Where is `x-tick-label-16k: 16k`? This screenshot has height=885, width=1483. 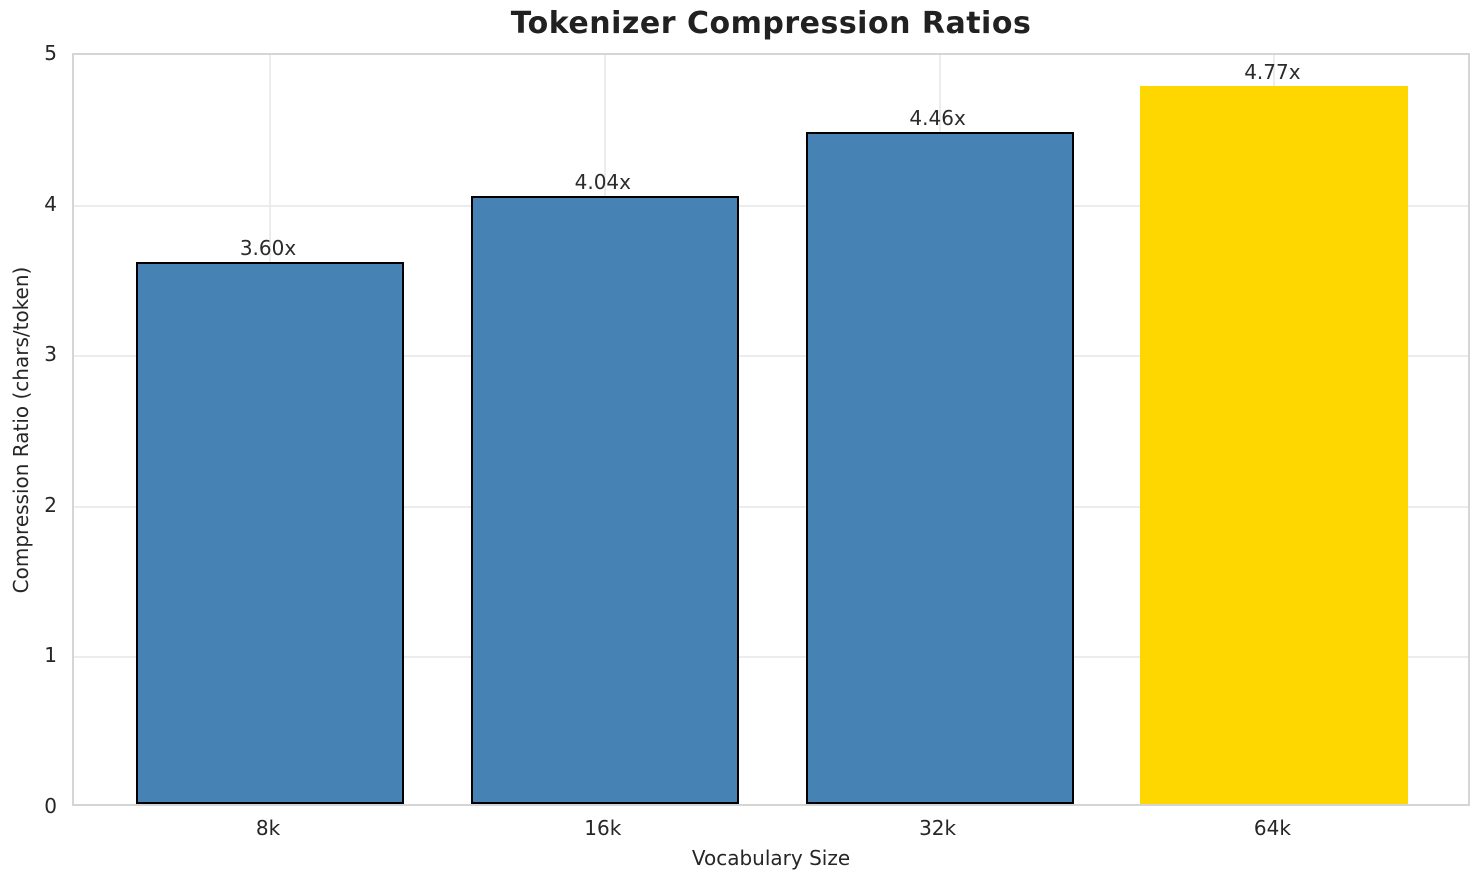
x-tick-label-16k: 16k is located at coordinates (603, 828).